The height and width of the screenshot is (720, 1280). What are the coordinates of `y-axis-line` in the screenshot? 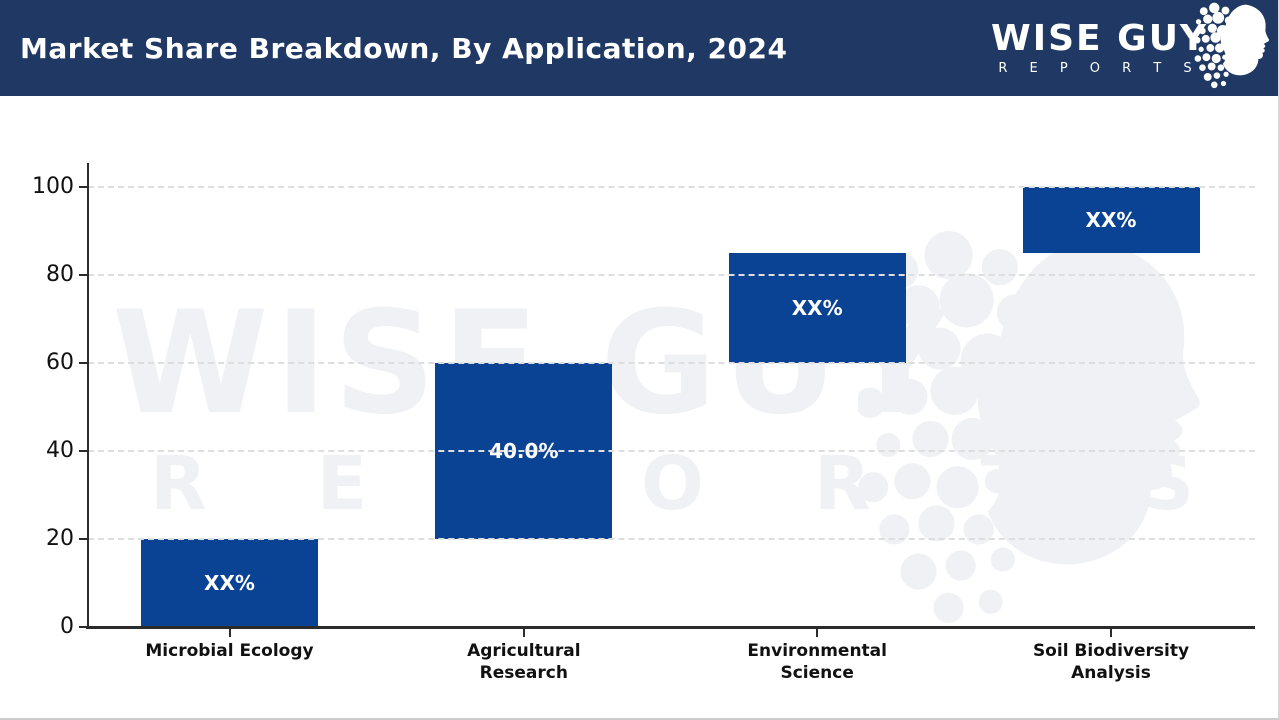 It's located at (88, 396).